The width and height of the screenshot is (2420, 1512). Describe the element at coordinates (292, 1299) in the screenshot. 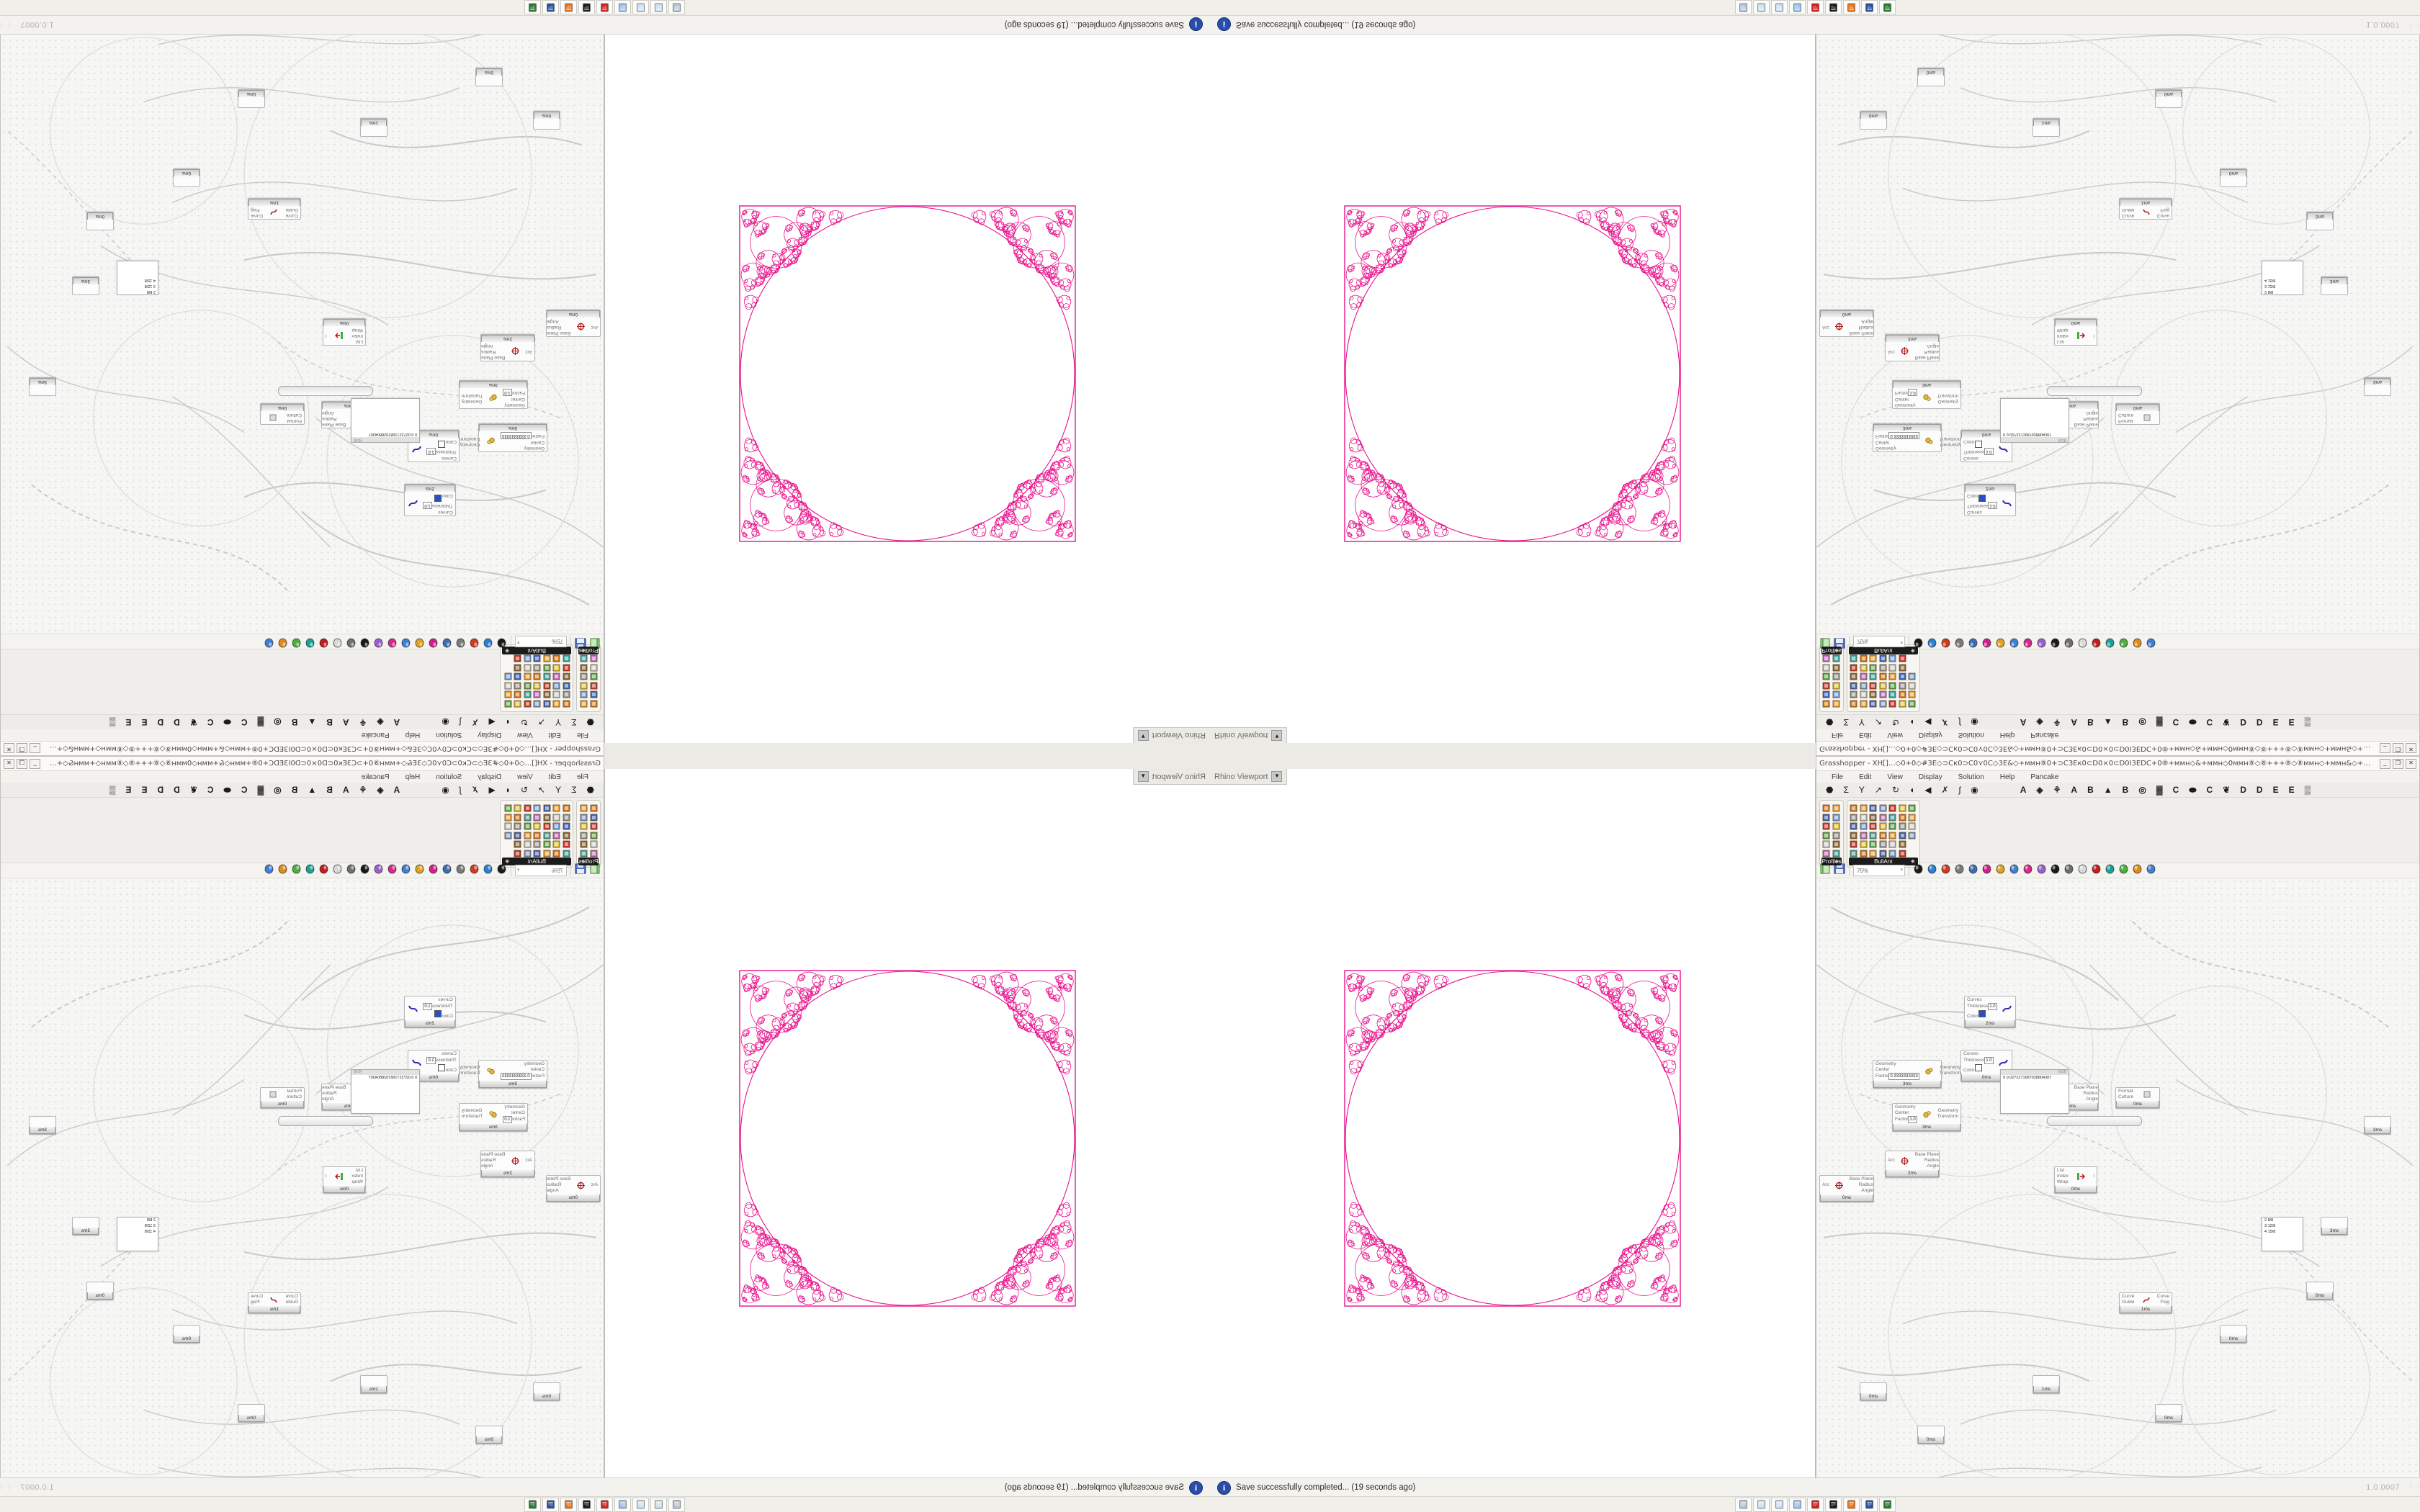

I see `input-params: Curve Guide` at that location.